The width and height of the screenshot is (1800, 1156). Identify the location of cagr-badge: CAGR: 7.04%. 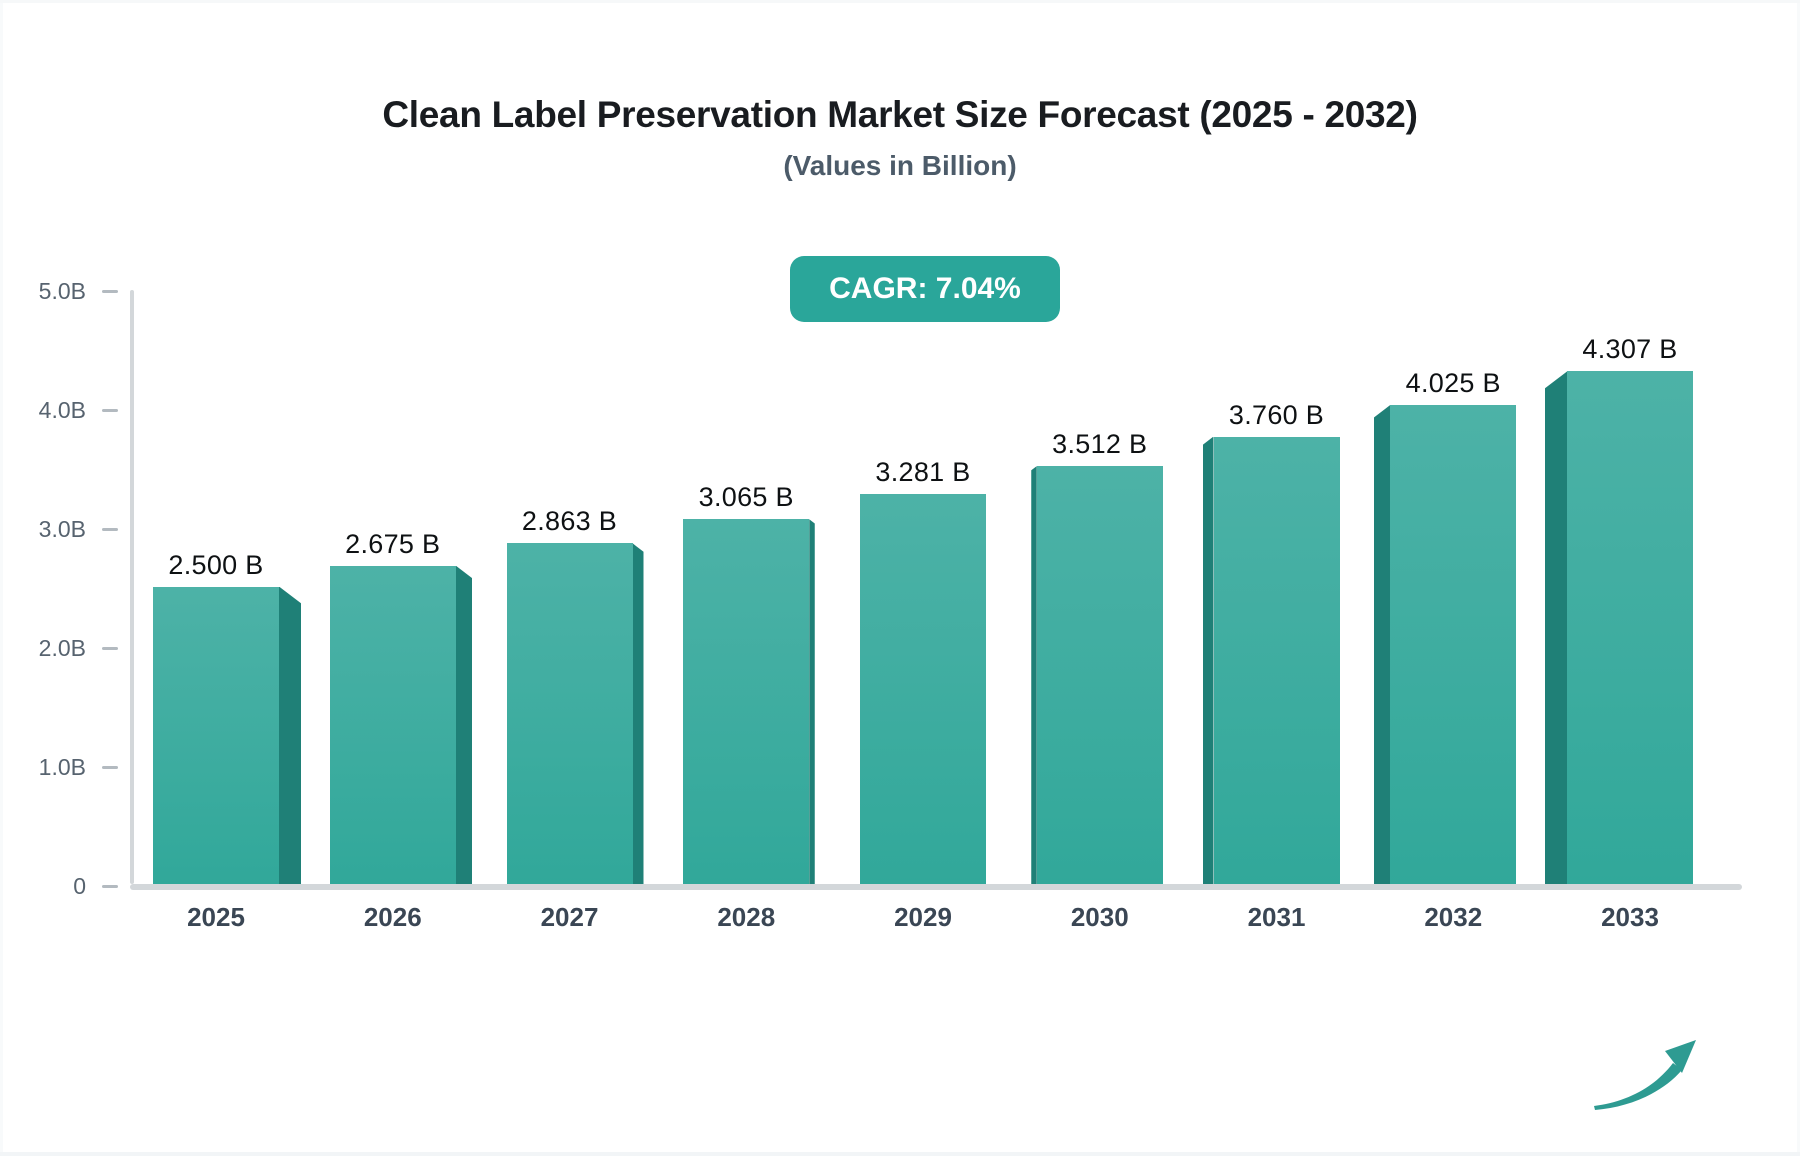
(925, 289).